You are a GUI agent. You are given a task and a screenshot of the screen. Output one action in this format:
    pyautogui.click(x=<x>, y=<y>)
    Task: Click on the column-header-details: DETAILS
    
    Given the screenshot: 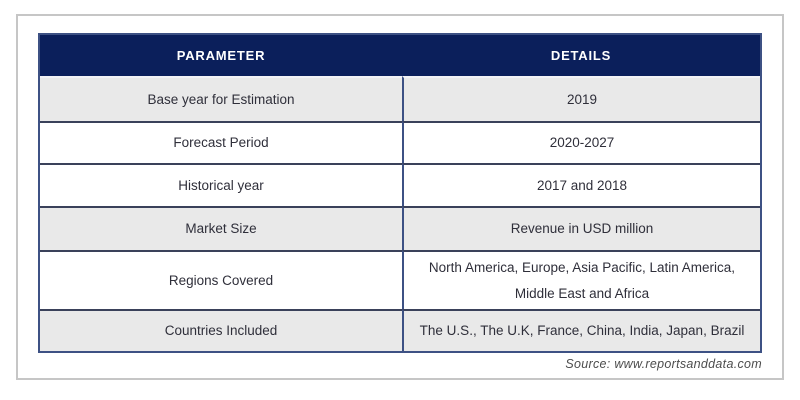 What is the action you would take?
    pyautogui.click(x=581, y=55)
    